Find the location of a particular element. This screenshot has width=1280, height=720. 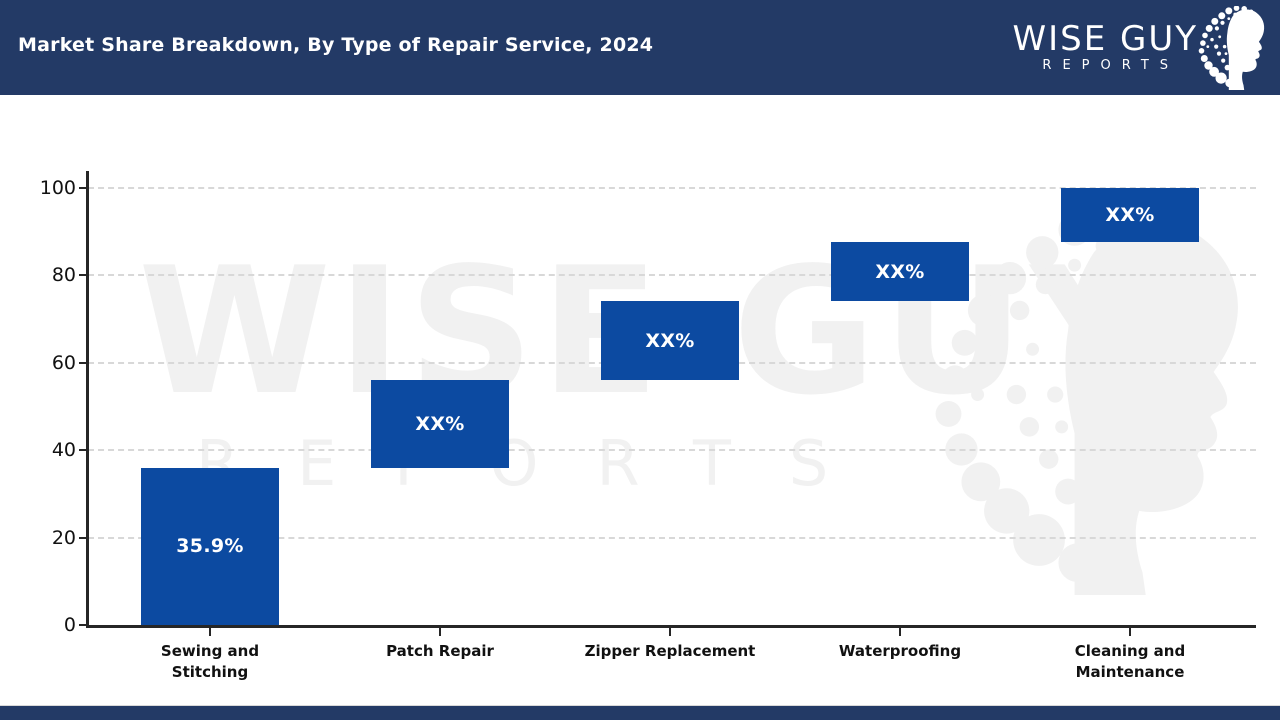

y-tick-label-40: 40 is located at coordinates (63, 450).